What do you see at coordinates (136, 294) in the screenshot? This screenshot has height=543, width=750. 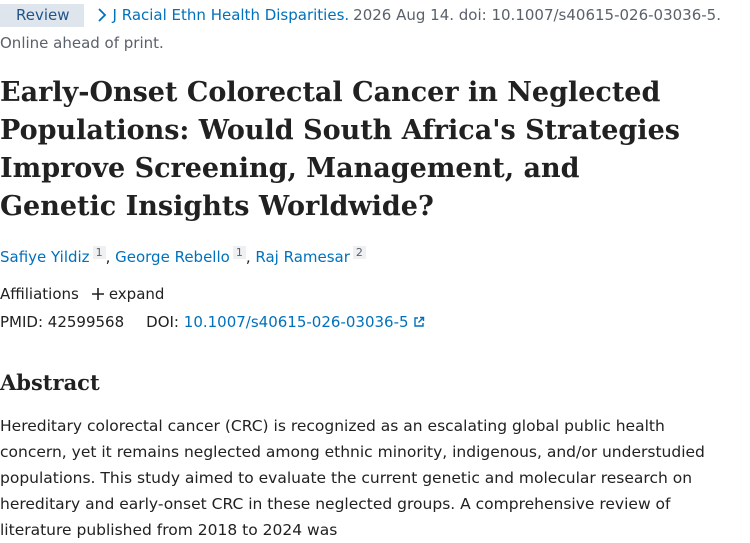 I see `expand-toggle: expand` at bounding box center [136, 294].